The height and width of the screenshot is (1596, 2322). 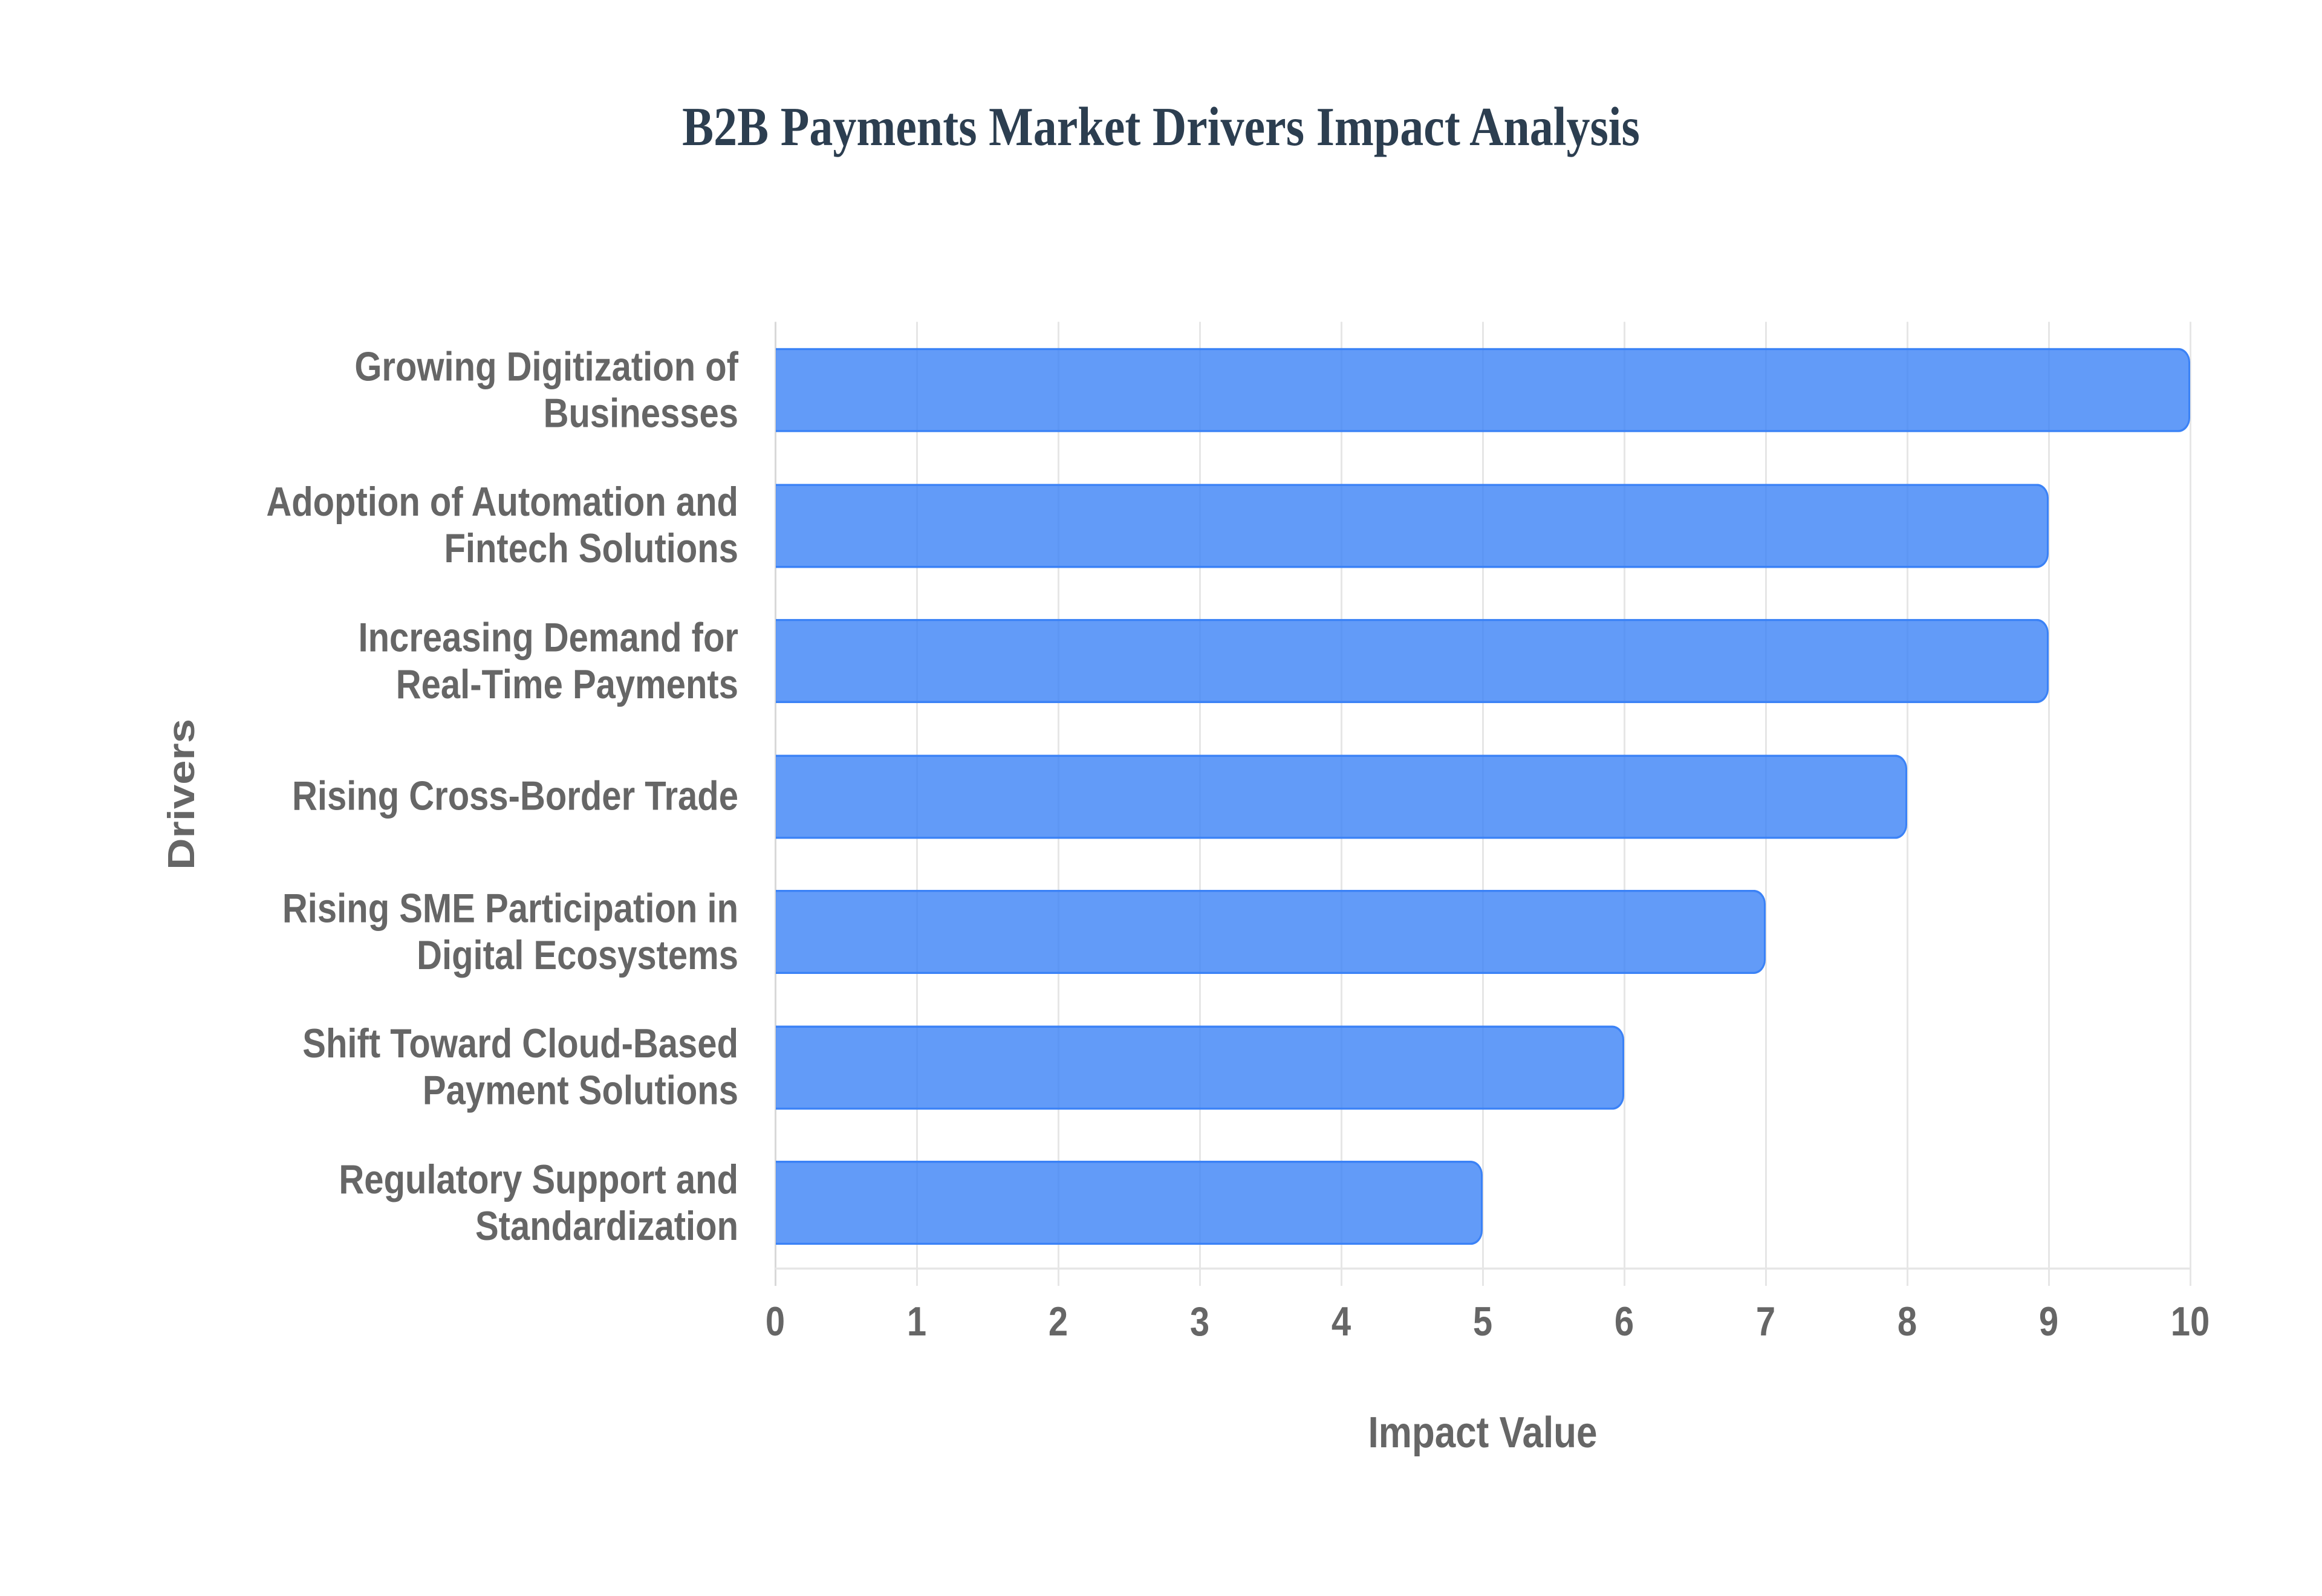 What do you see at coordinates (2190, 1322) in the screenshot?
I see `x-tick-label: 10` at bounding box center [2190, 1322].